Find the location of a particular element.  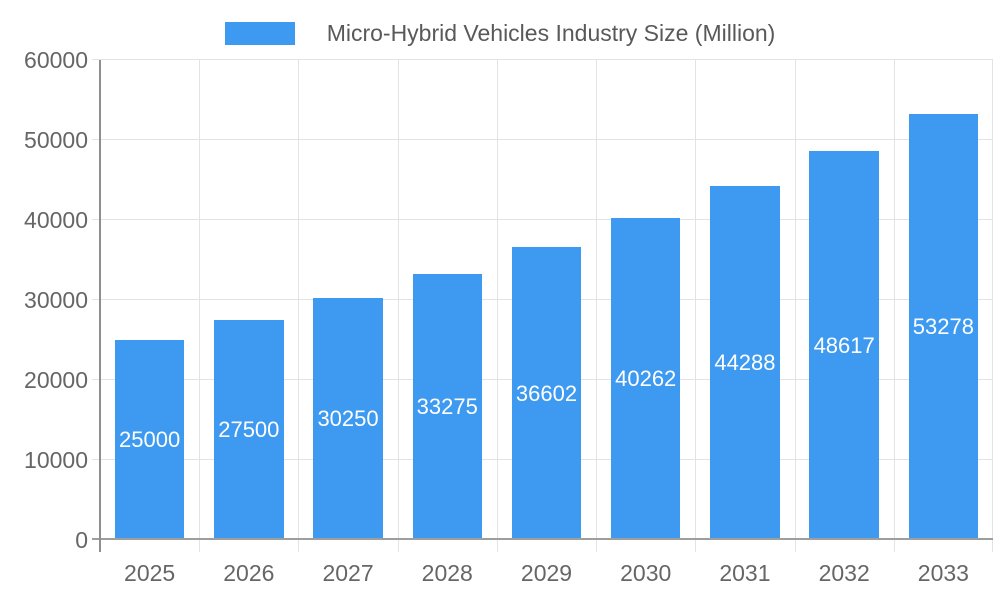

y-tick-label: 10000 is located at coordinates (56, 460).